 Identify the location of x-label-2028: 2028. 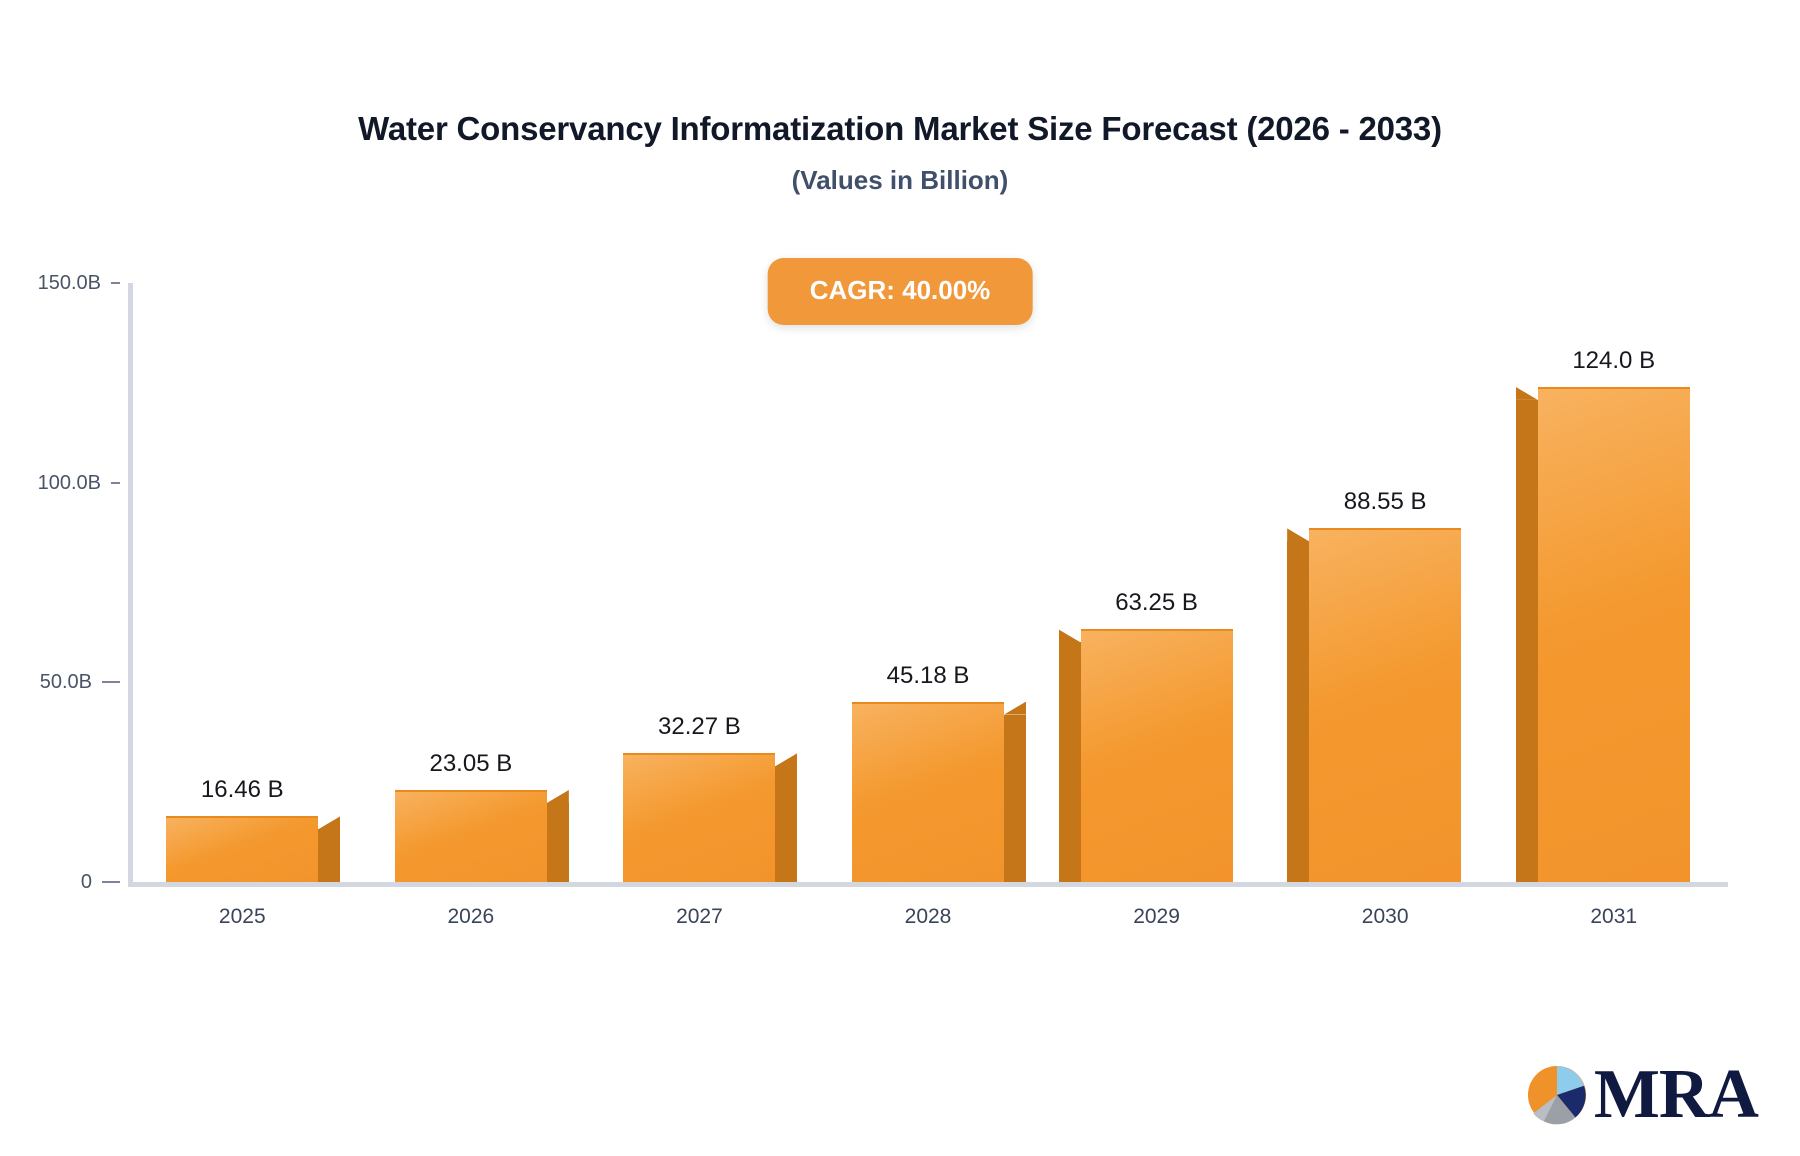
(928, 916).